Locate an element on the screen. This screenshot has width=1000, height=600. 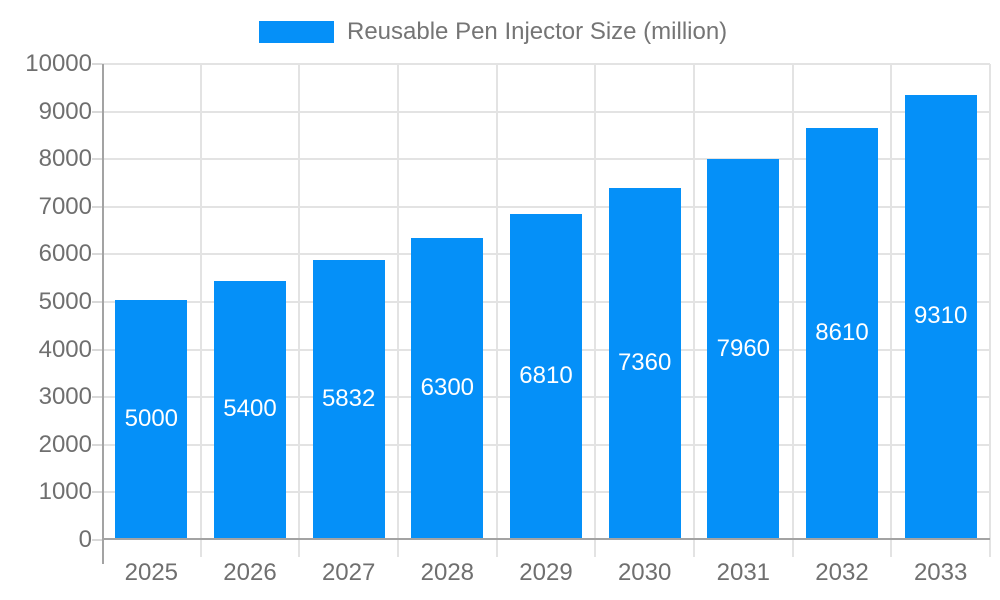
x-axis-label: 2026 is located at coordinates (250, 572).